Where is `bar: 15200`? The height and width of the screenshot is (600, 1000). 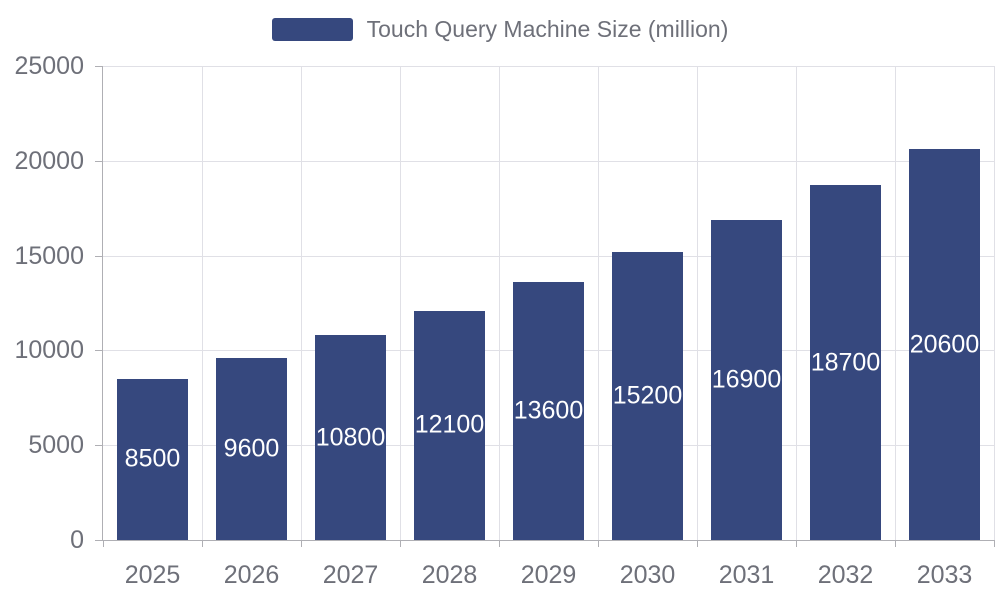
bar: 15200 is located at coordinates (647, 395).